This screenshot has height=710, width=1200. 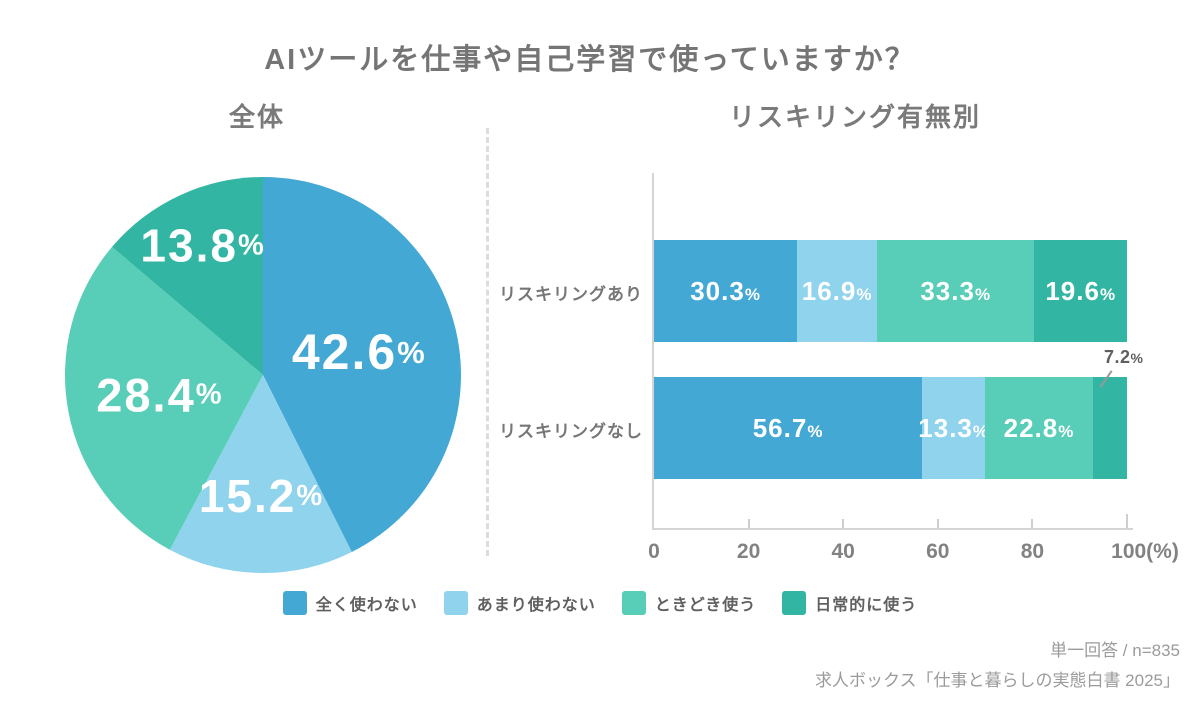 I want to click on category-label-reskilling-yes: リスキリングあり, so click(x=571, y=294).